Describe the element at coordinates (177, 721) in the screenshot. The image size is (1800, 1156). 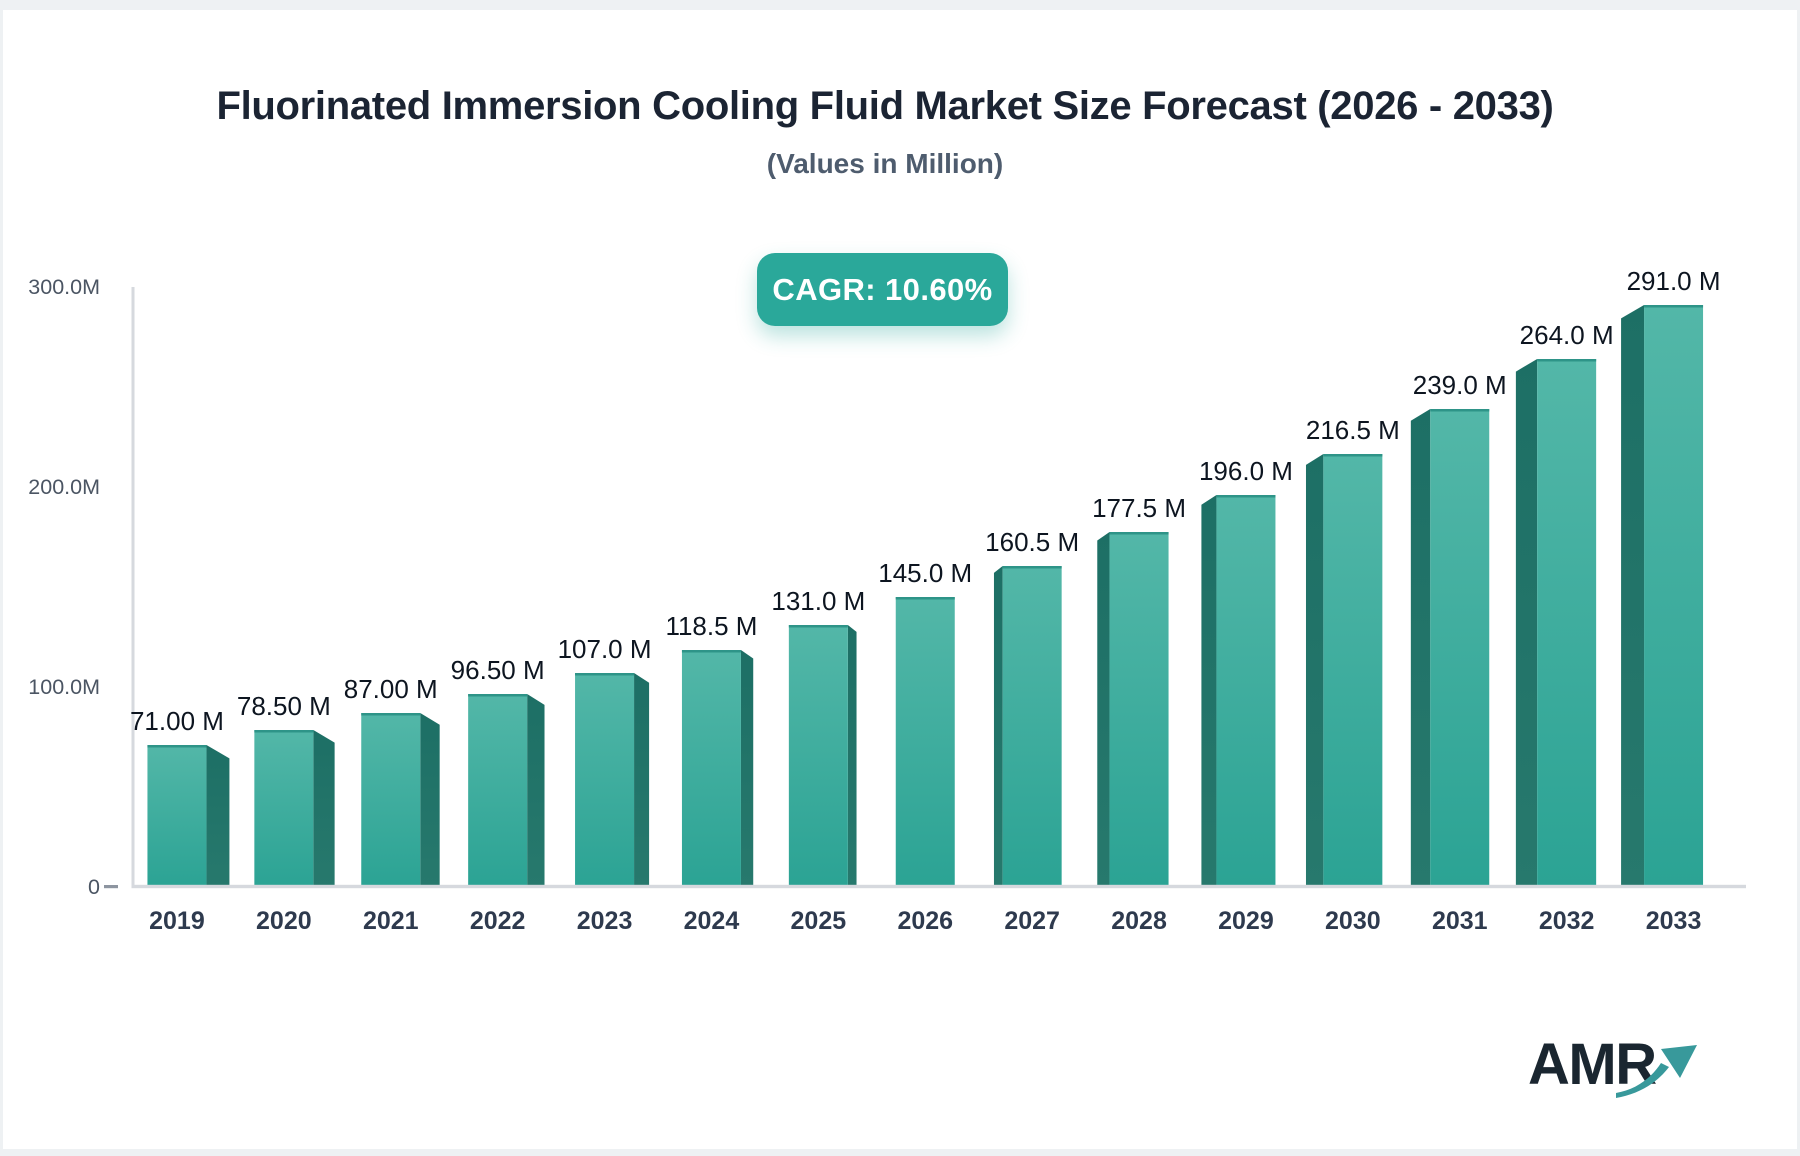
I see `bar-value-label: 71.00 M` at that location.